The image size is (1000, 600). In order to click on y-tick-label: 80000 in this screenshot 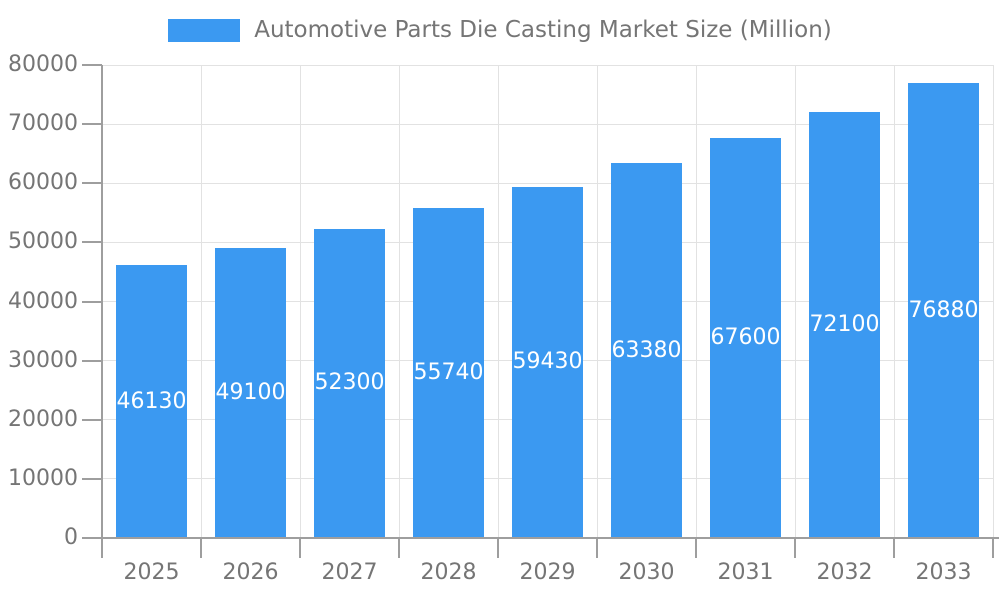, I will do `click(43, 64)`.